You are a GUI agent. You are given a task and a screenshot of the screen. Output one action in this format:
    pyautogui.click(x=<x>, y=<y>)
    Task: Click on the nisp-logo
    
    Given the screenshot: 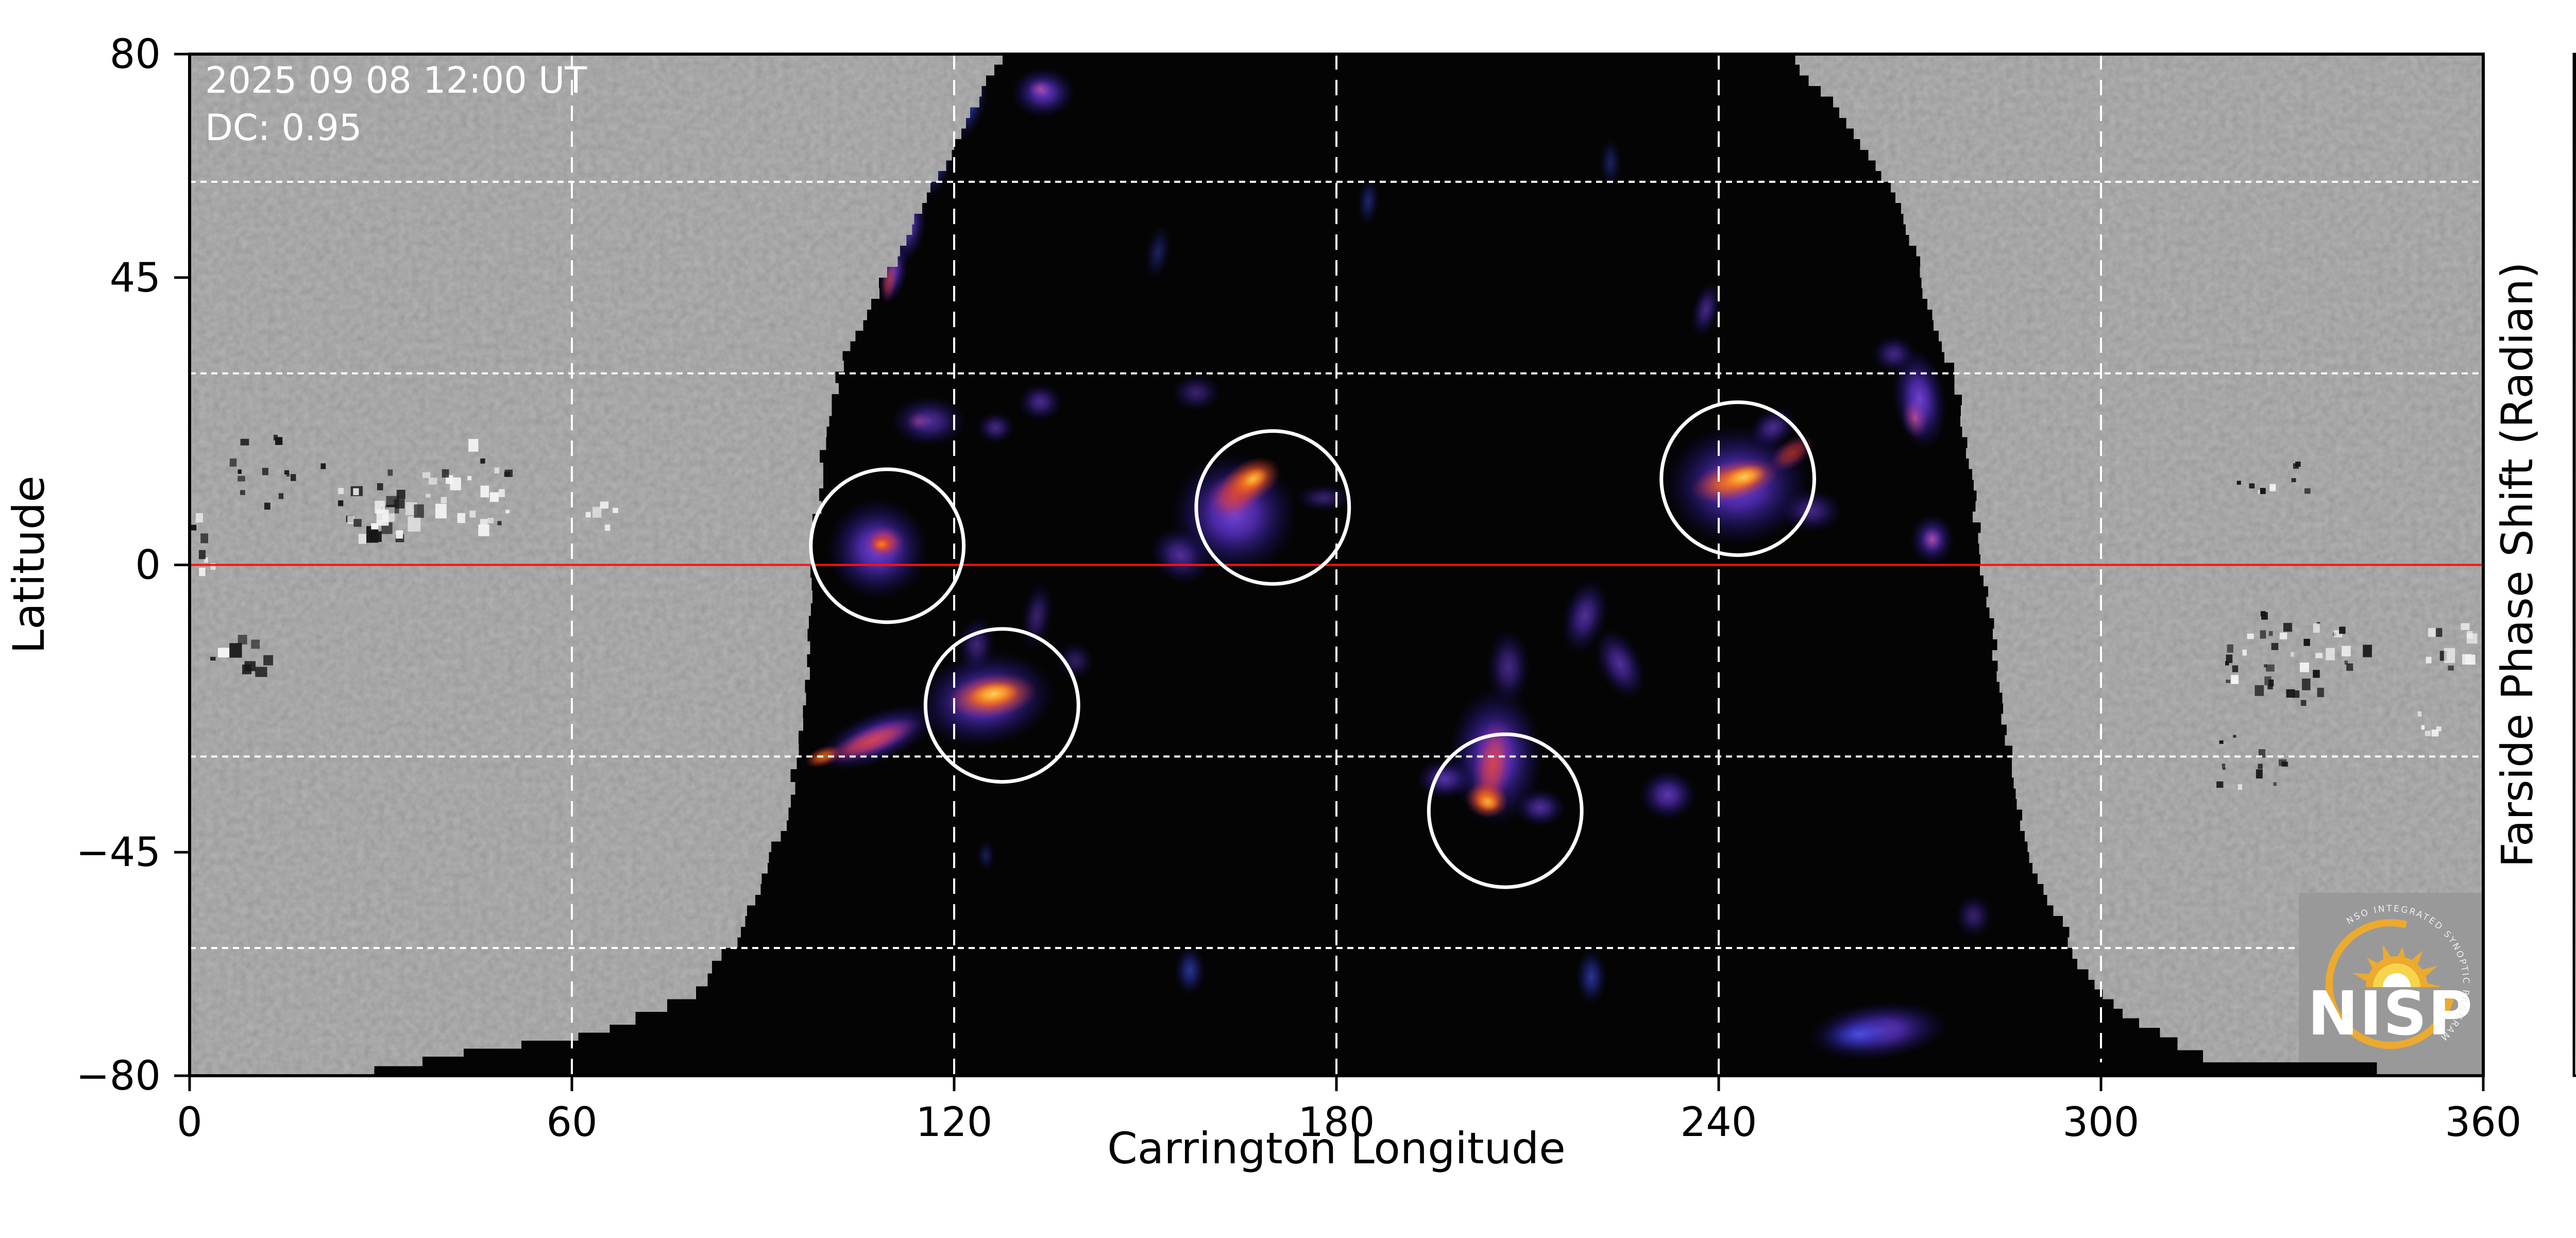 What is the action you would take?
    pyautogui.click(x=2390, y=984)
    